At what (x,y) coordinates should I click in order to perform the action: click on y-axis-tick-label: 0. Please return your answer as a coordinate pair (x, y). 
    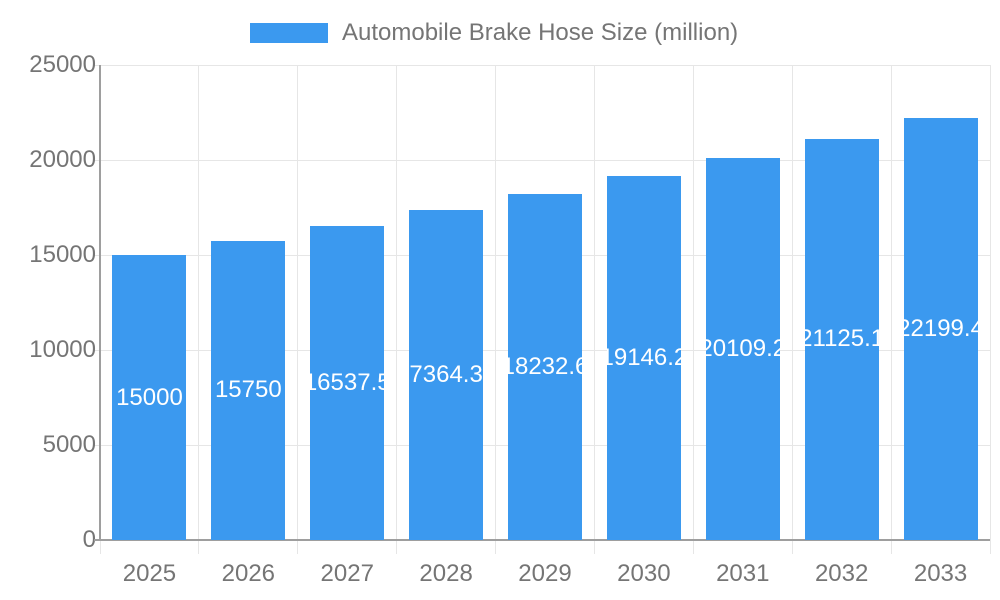
    Looking at the image, I should click on (89, 539).